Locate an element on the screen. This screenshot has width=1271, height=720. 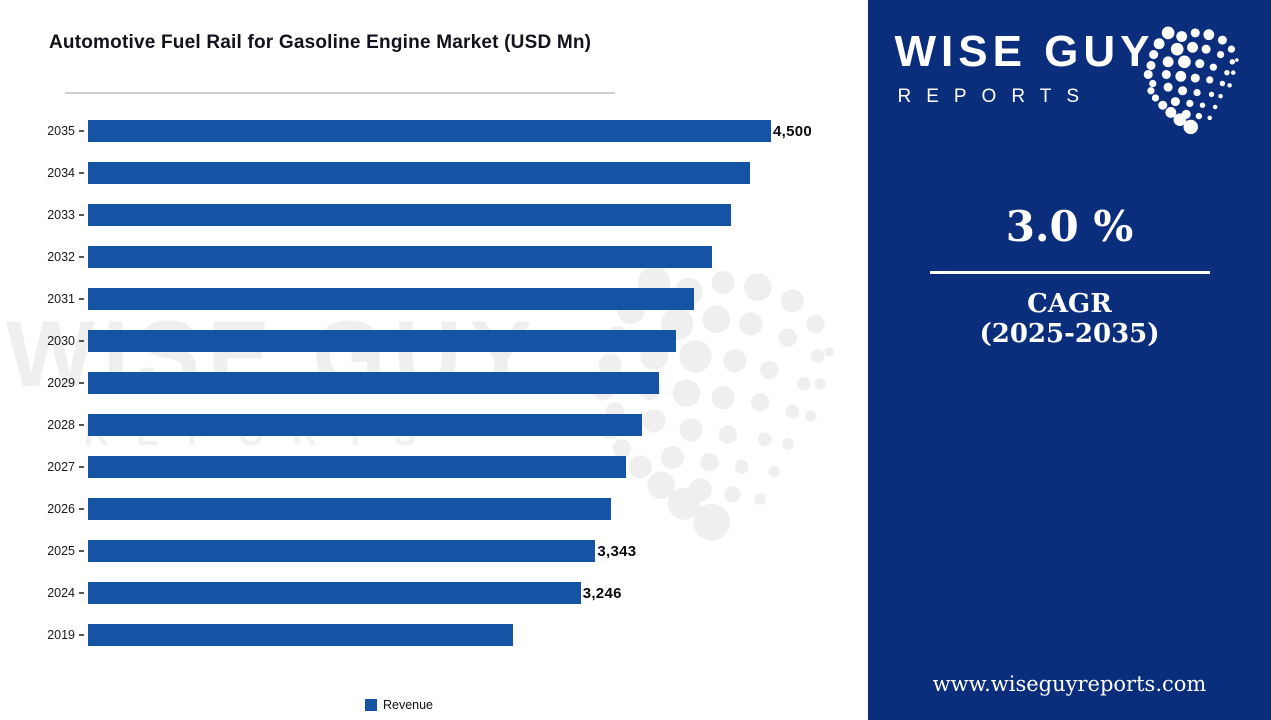
y-axis-label: 2033 is located at coordinates (61, 215).